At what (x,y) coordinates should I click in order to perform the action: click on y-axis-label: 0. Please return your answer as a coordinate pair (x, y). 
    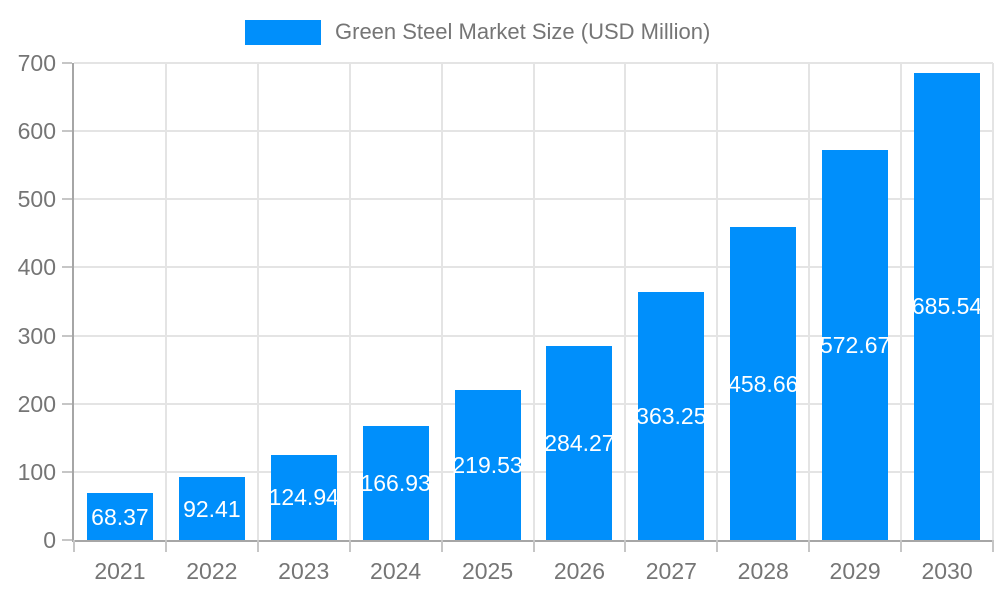
    Looking at the image, I should click on (49, 540).